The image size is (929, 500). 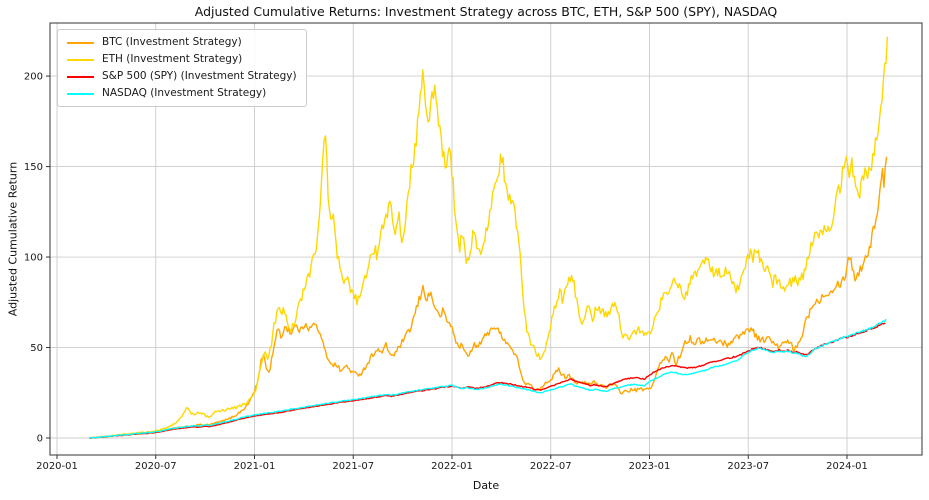 I want to click on y-tick-label: 0, so click(x=40, y=439).